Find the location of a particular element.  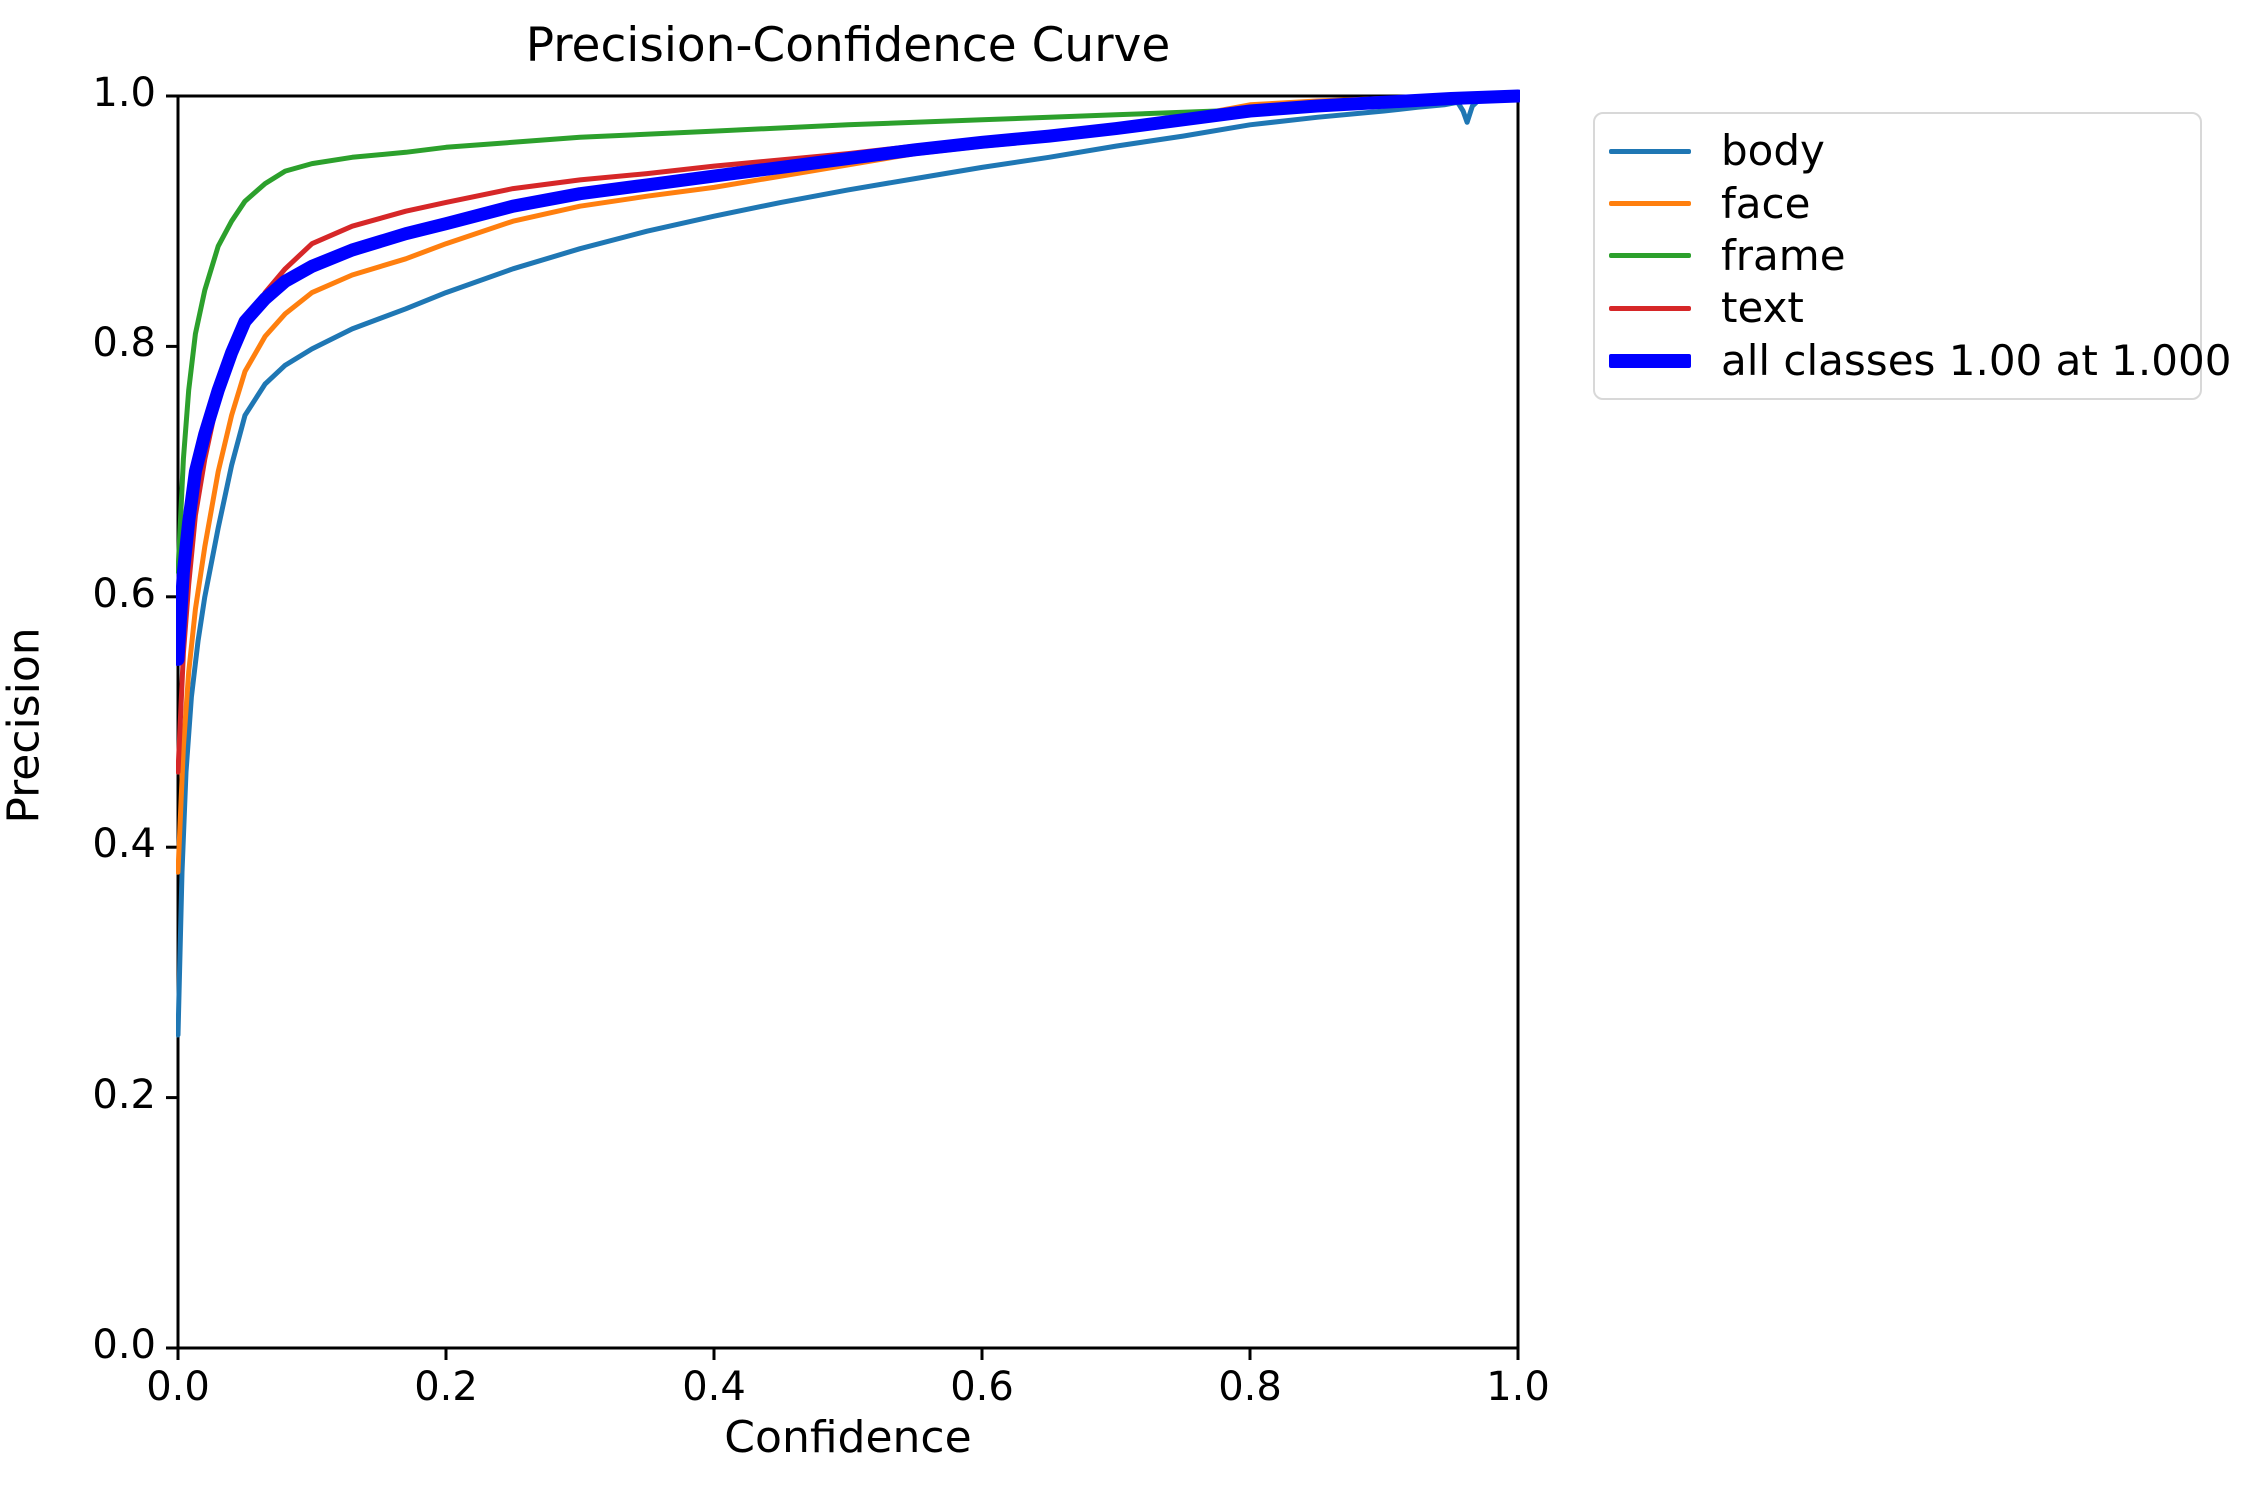

y-tick-label: 0.0 is located at coordinates (124, 1345).